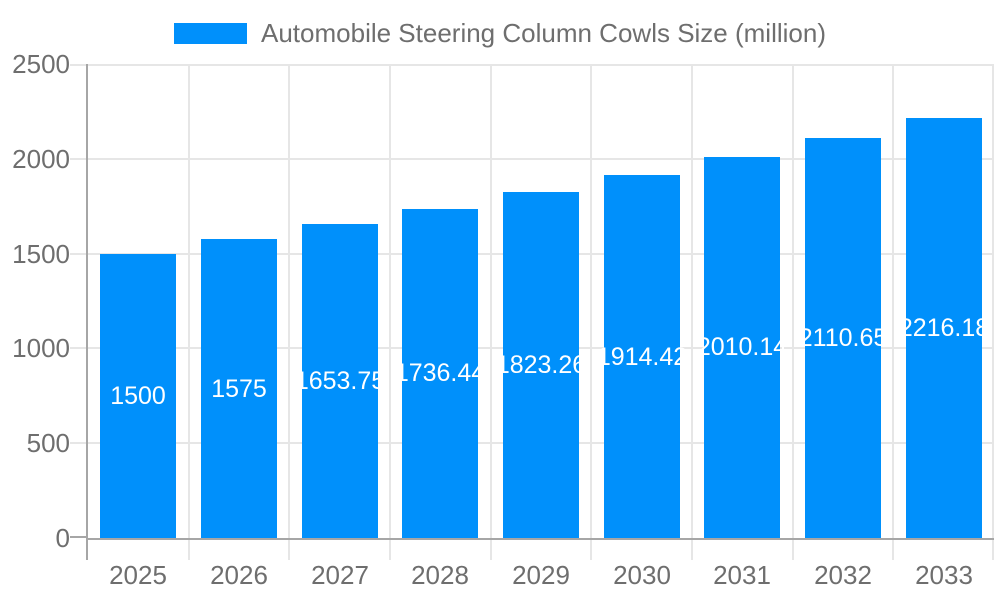 The image size is (1000, 600). What do you see at coordinates (944, 575) in the screenshot?
I see `x-axis-label: 2033` at bounding box center [944, 575].